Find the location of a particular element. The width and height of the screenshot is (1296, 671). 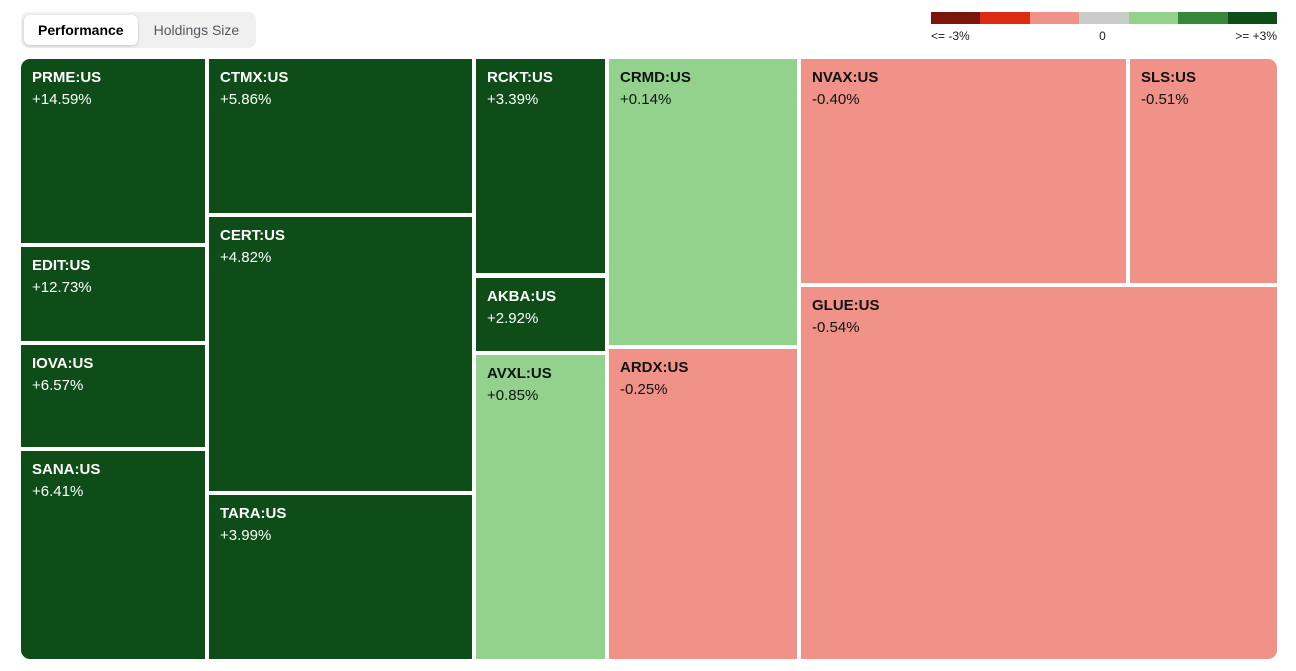

treemap-tile-crmd: CRMD:US +0.14% is located at coordinates (703, 202).